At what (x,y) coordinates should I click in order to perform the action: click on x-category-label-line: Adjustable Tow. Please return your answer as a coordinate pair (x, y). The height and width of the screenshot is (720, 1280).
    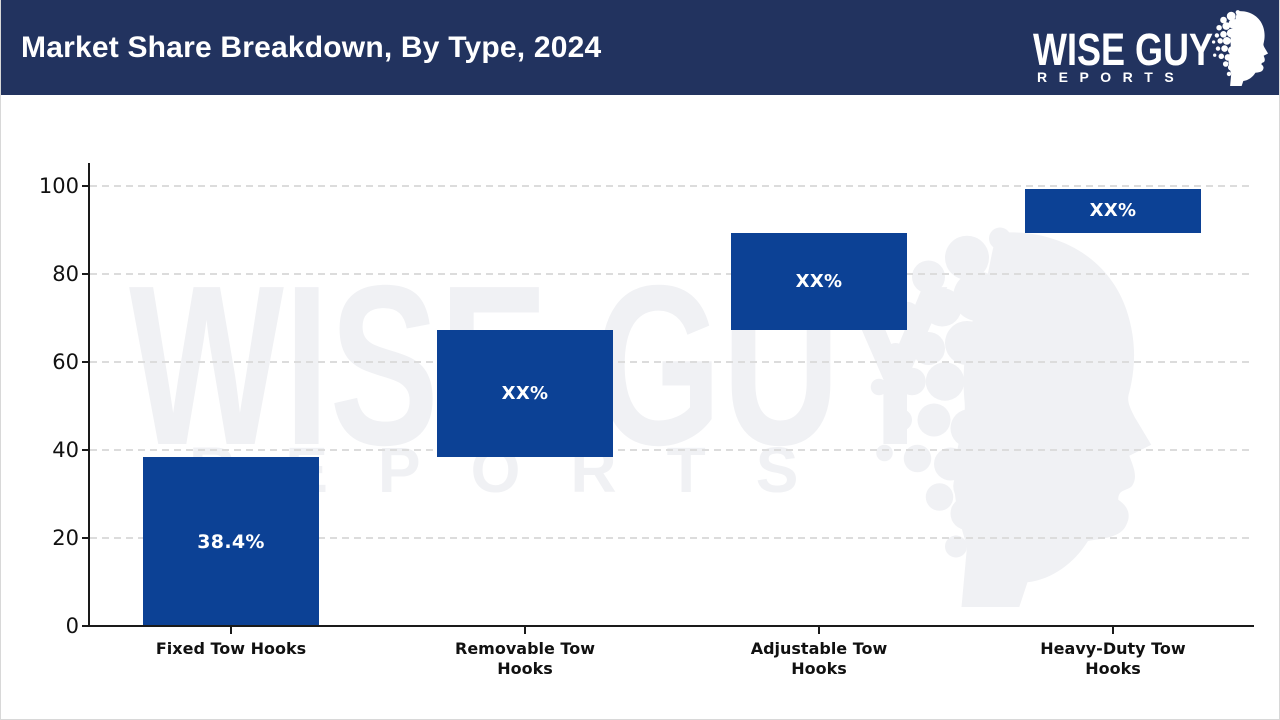
    Looking at the image, I should click on (819, 648).